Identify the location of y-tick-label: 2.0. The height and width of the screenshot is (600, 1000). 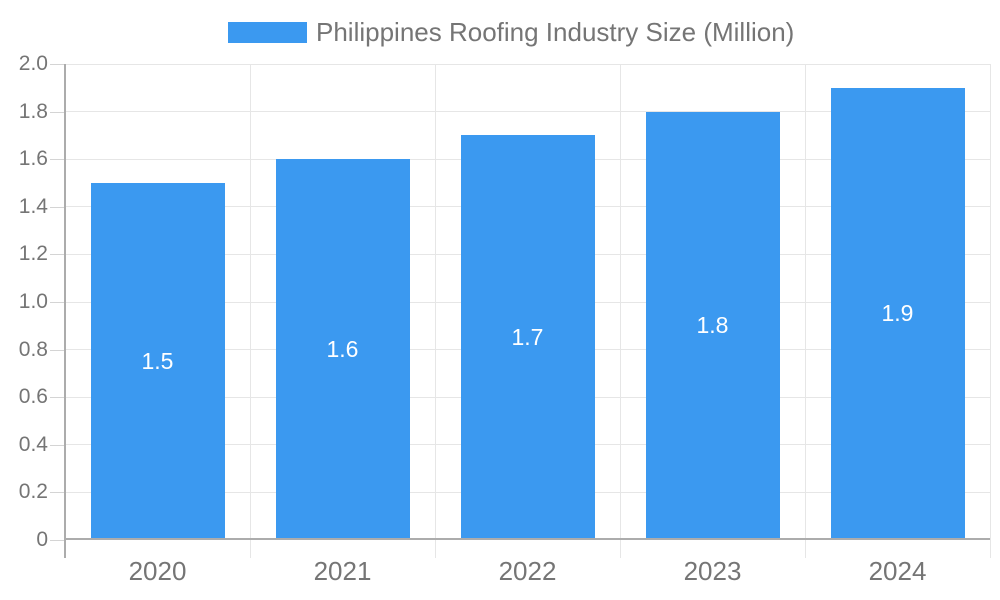
(33, 63).